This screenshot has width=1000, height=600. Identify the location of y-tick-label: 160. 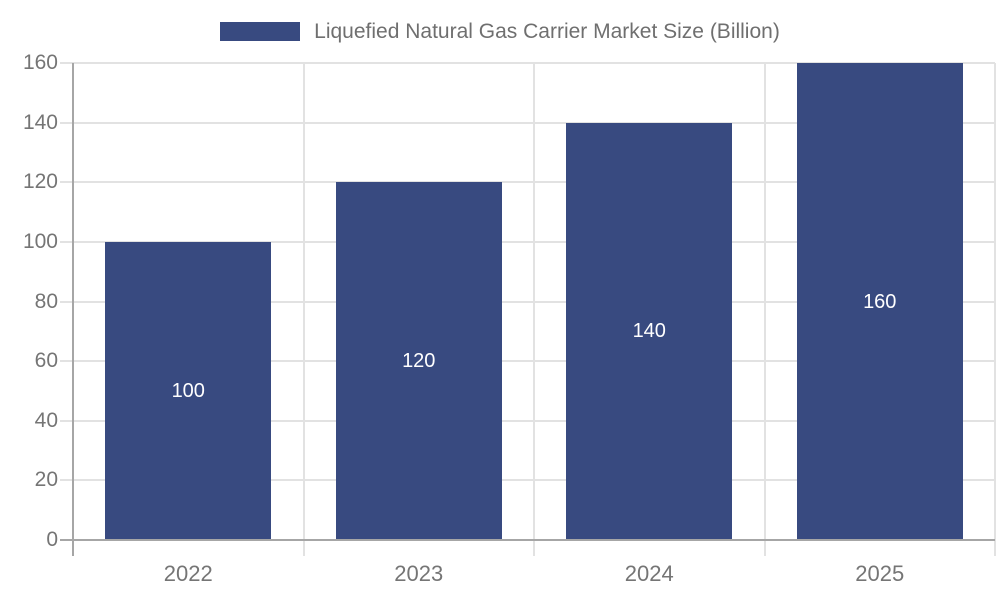
(40, 62).